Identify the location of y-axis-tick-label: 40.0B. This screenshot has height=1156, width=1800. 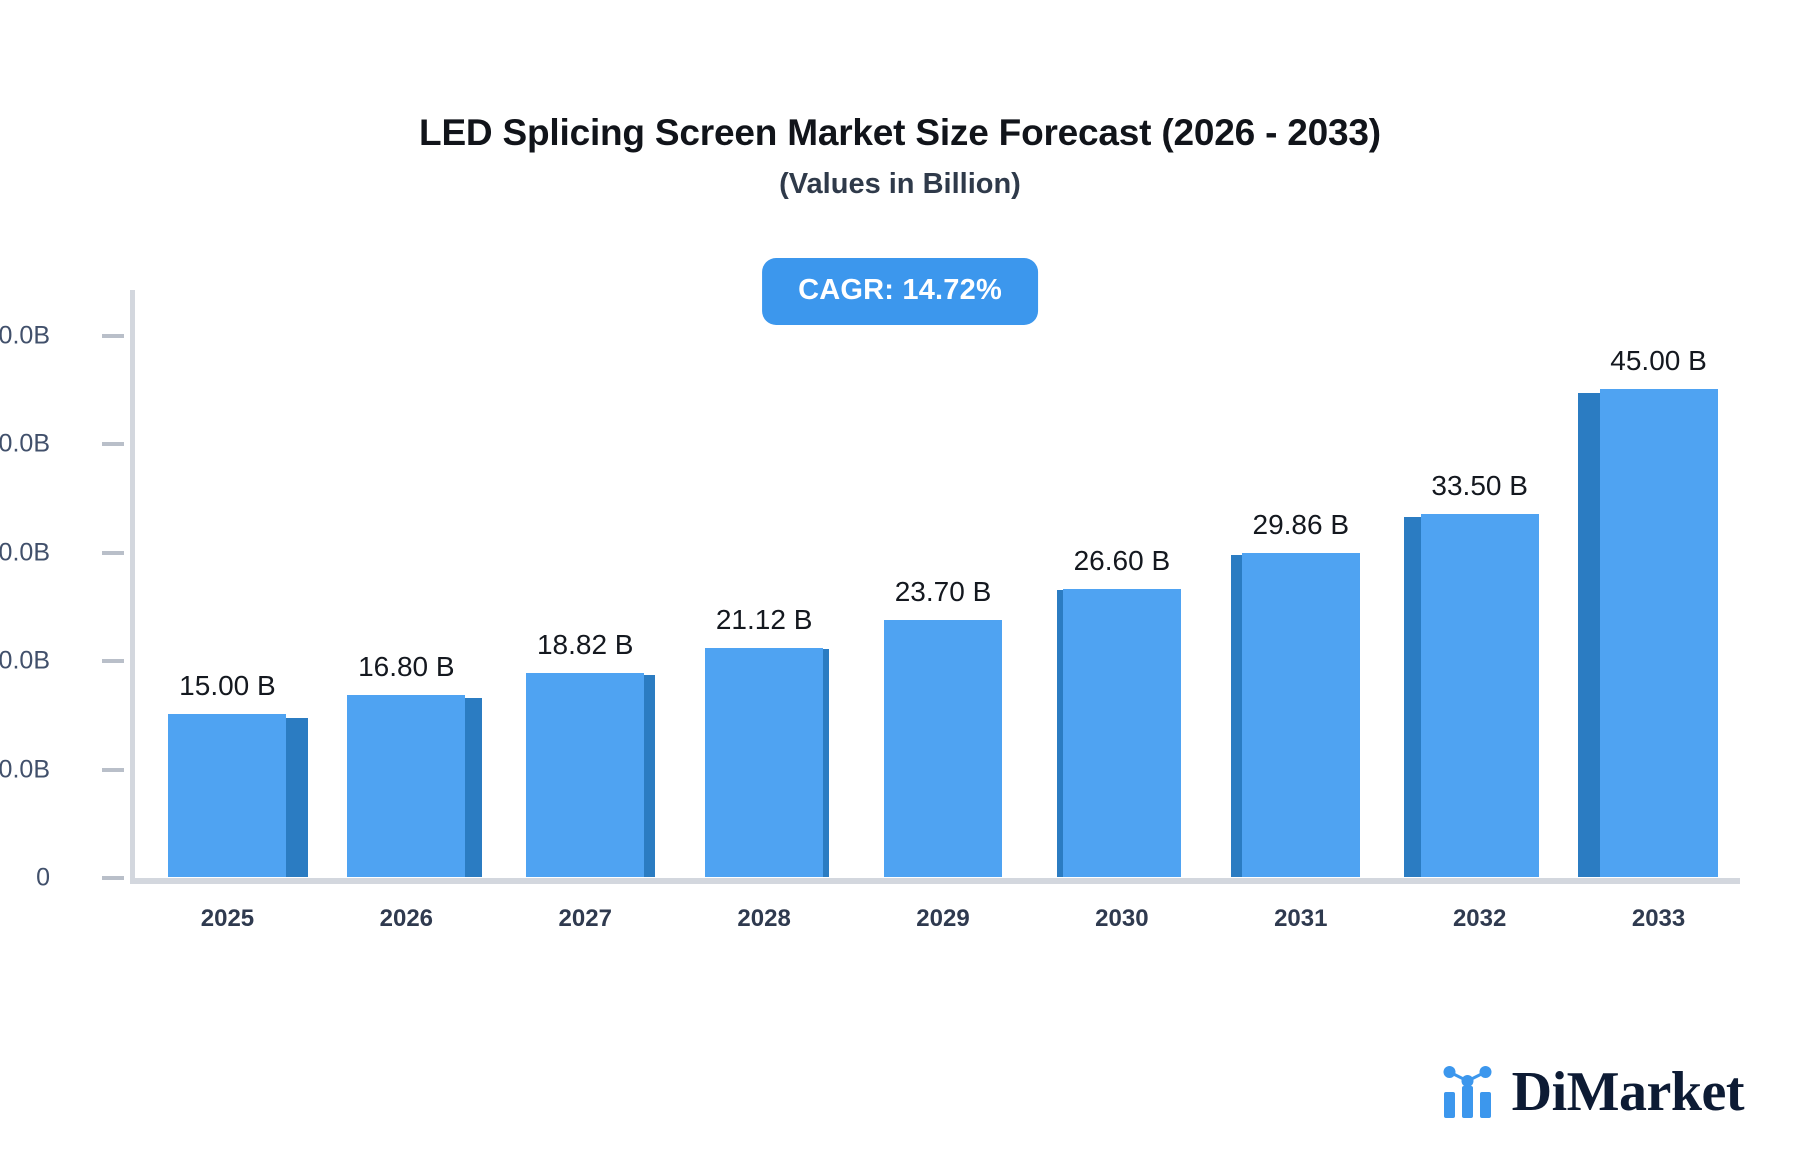
(25, 443).